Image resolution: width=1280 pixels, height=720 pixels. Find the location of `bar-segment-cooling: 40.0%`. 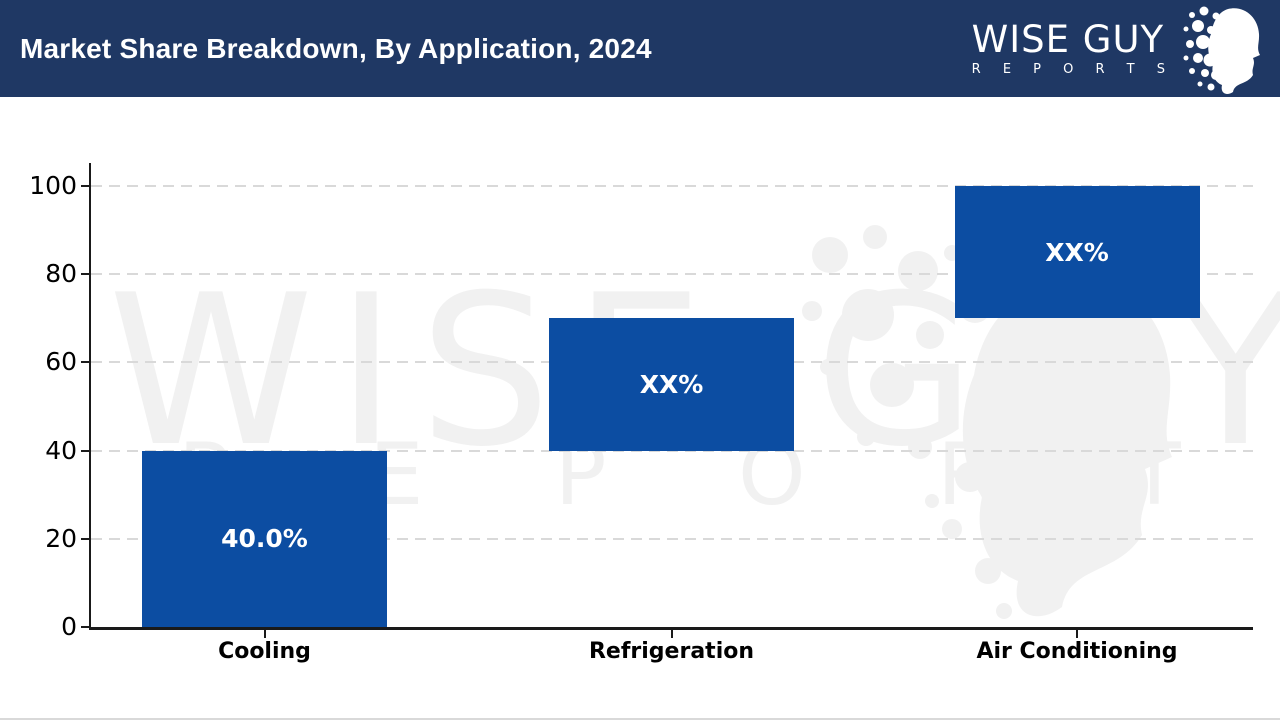

bar-segment-cooling: 40.0% is located at coordinates (264, 538).